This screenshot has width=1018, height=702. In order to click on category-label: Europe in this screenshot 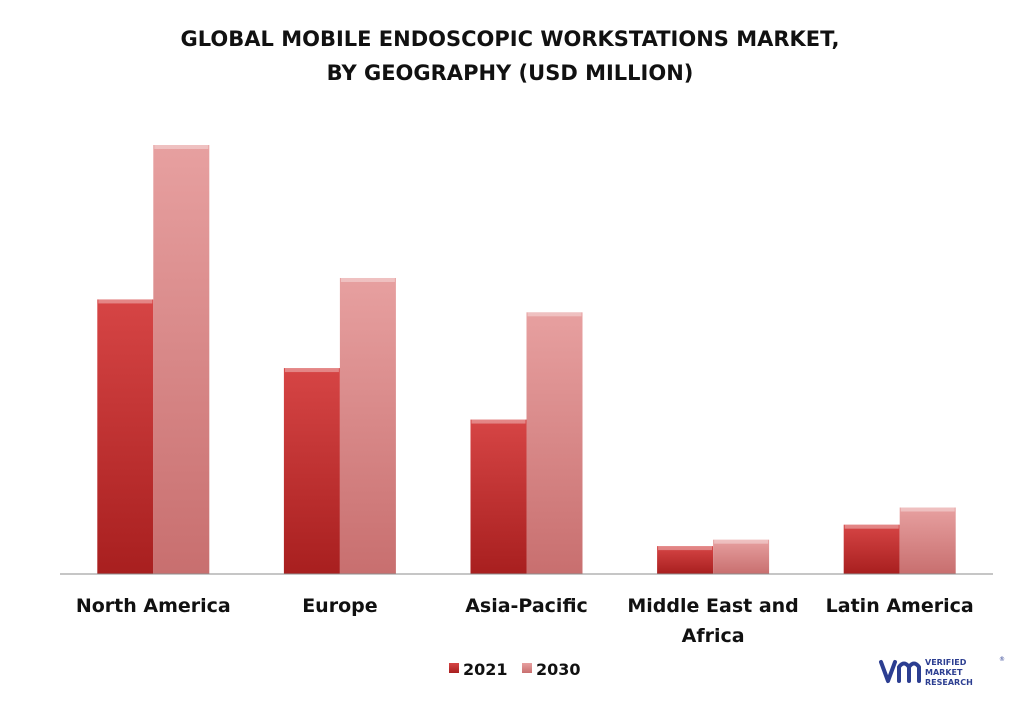, I will do `click(339, 606)`.